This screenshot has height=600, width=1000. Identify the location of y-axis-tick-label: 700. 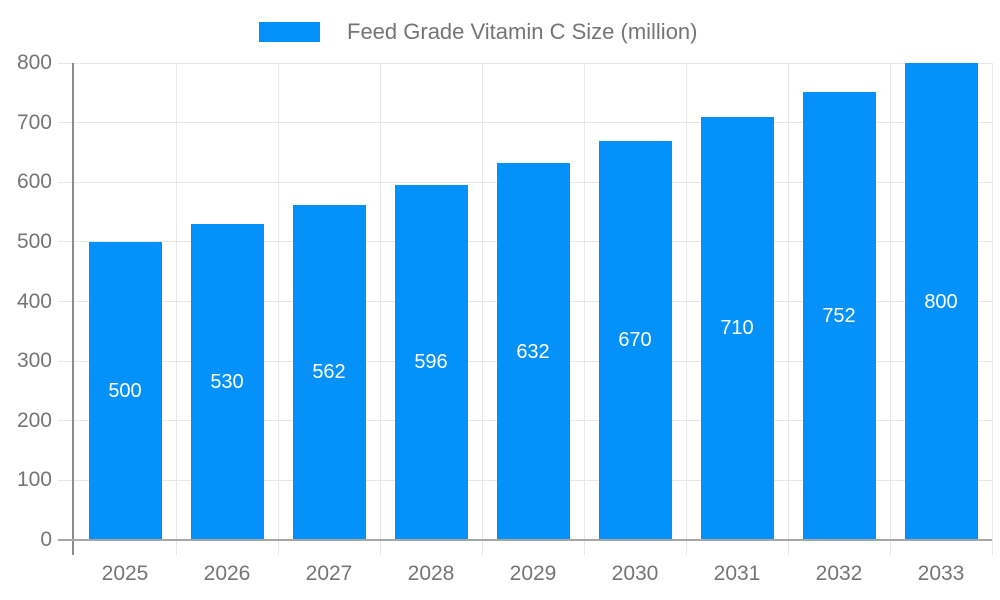
(34, 122).